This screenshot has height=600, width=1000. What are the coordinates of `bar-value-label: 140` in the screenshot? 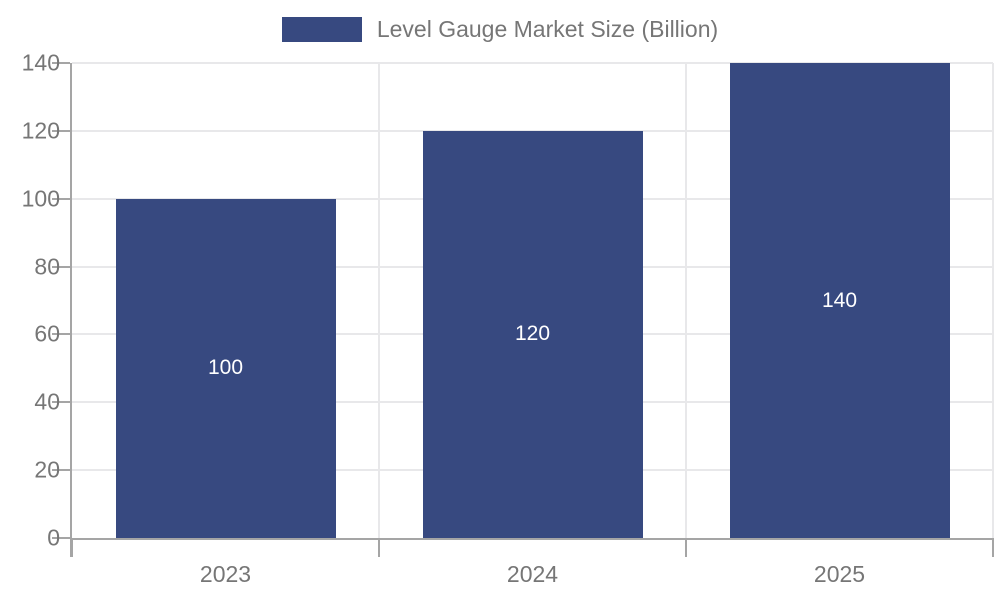 It's located at (839, 300).